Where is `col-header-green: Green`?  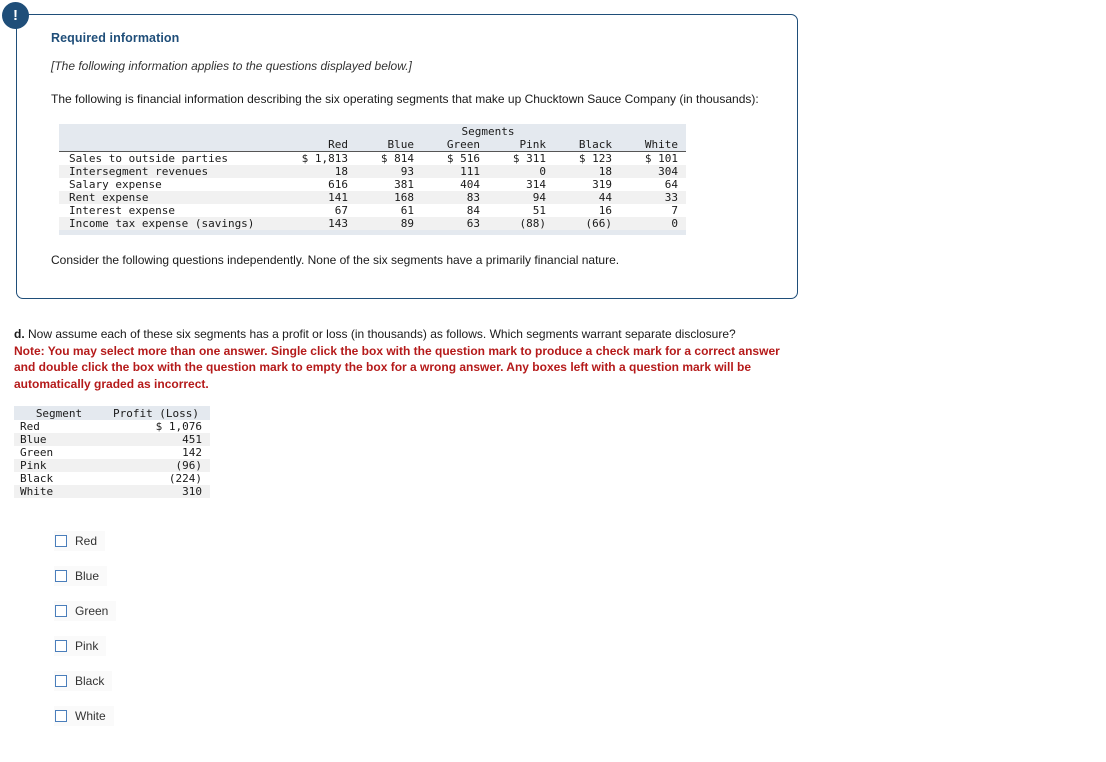
col-header-green: Green is located at coordinates (455, 145).